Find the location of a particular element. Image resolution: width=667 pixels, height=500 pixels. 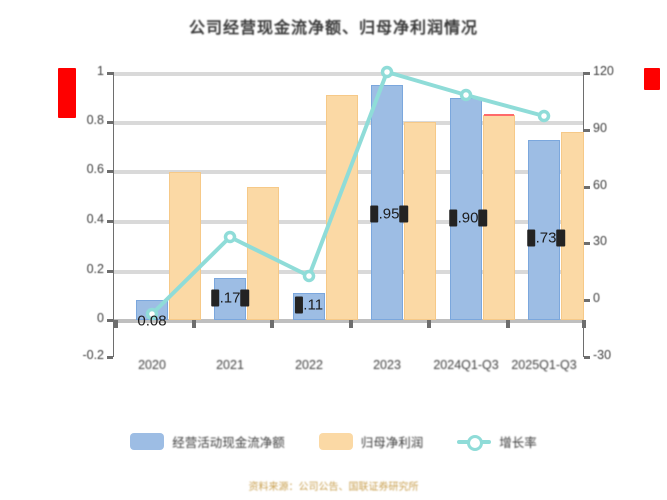

x-axis-label: 2022 is located at coordinates (309, 365).